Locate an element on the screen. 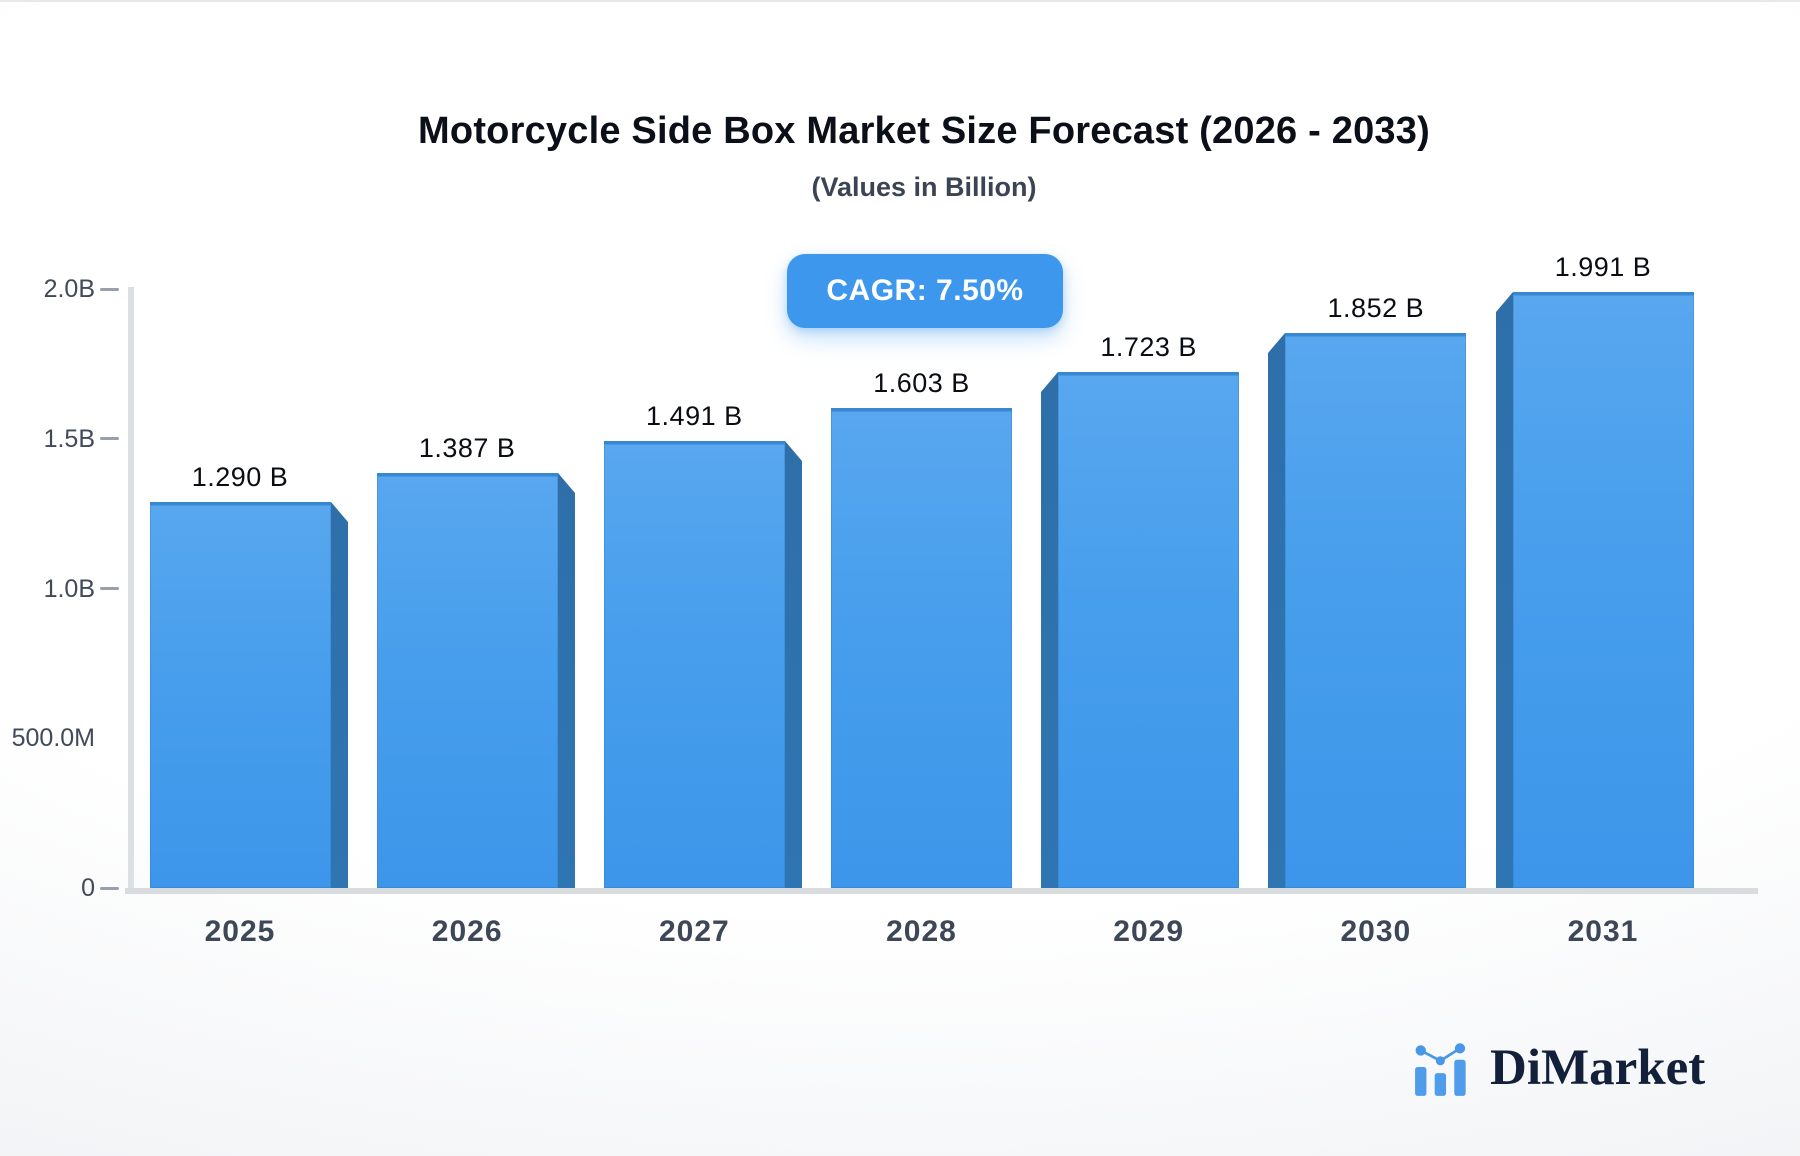 The height and width of the screenshot is (1156, 1800). bar-value-label: 1.387 B is located at coordinates (467, 448).